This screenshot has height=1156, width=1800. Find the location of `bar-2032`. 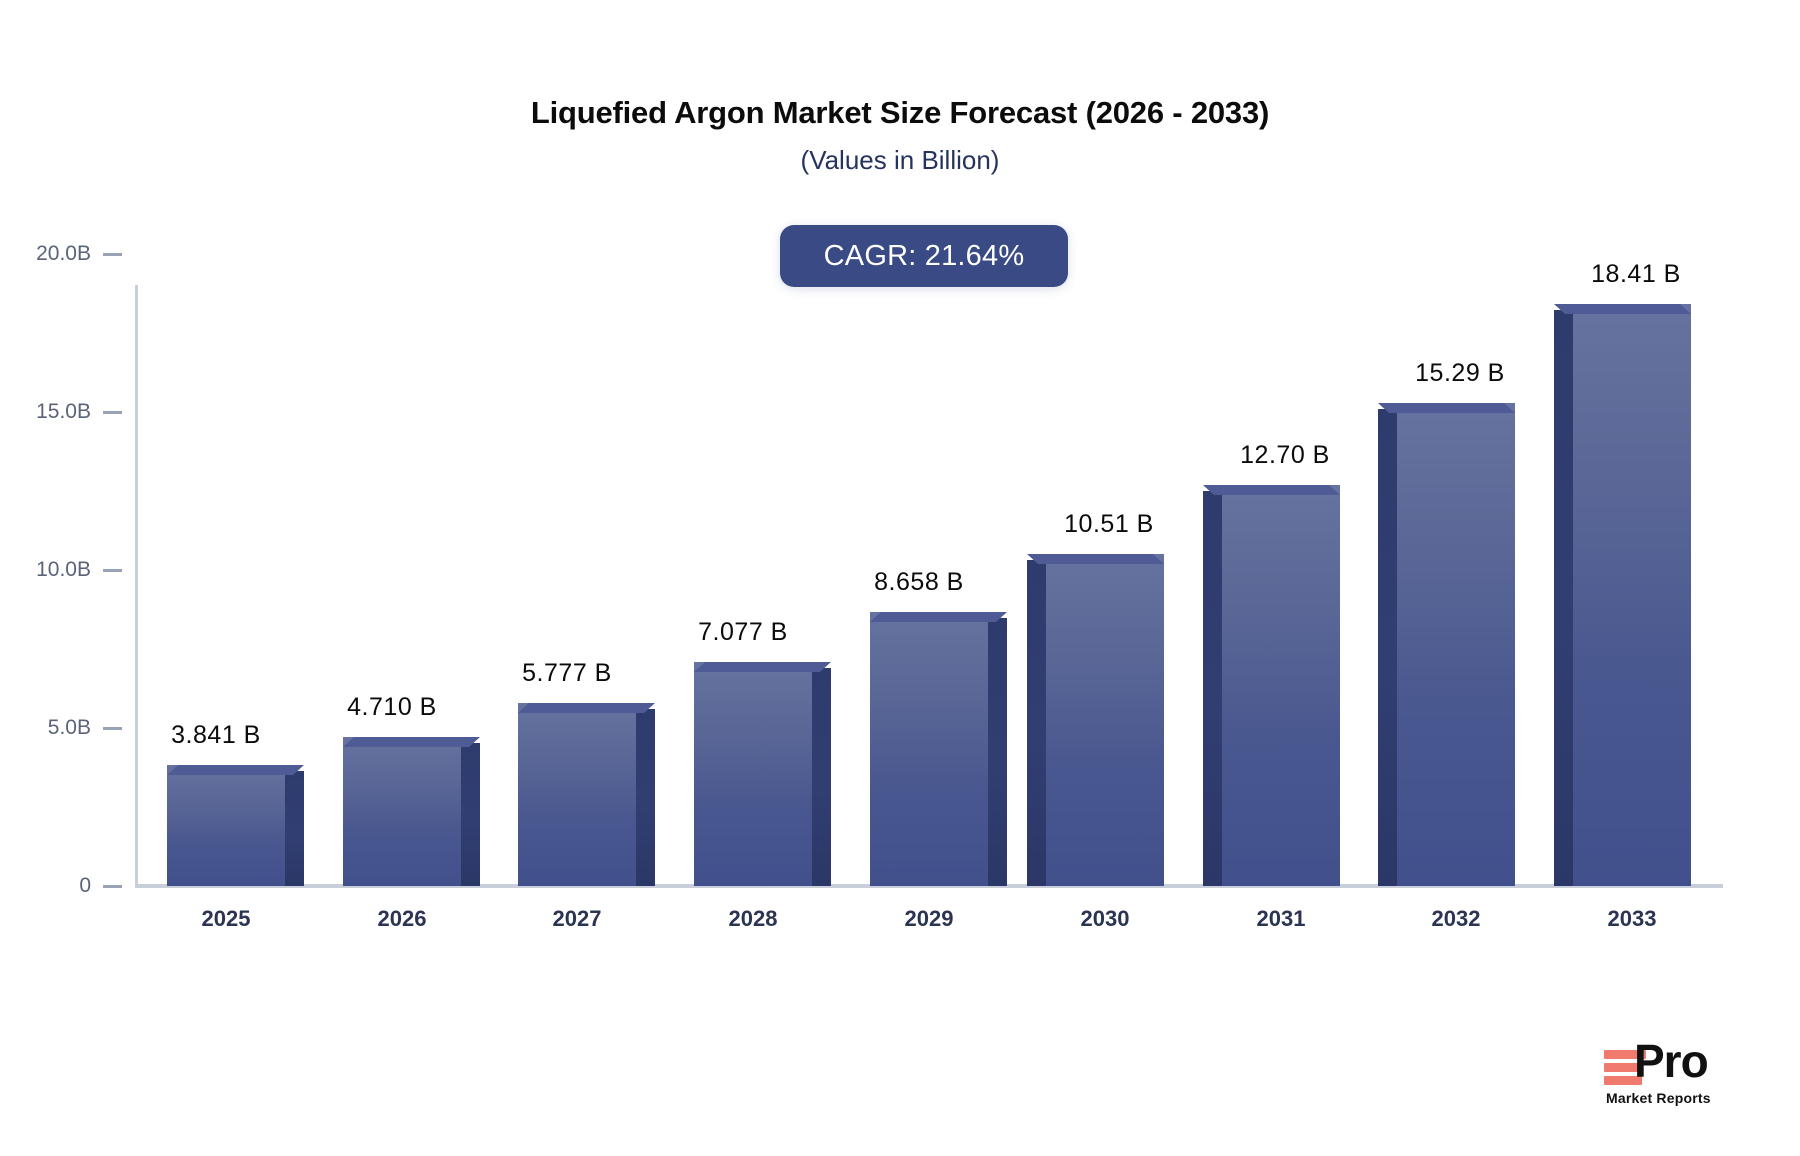

bar-2032 is located at coordinates (1446, 644).